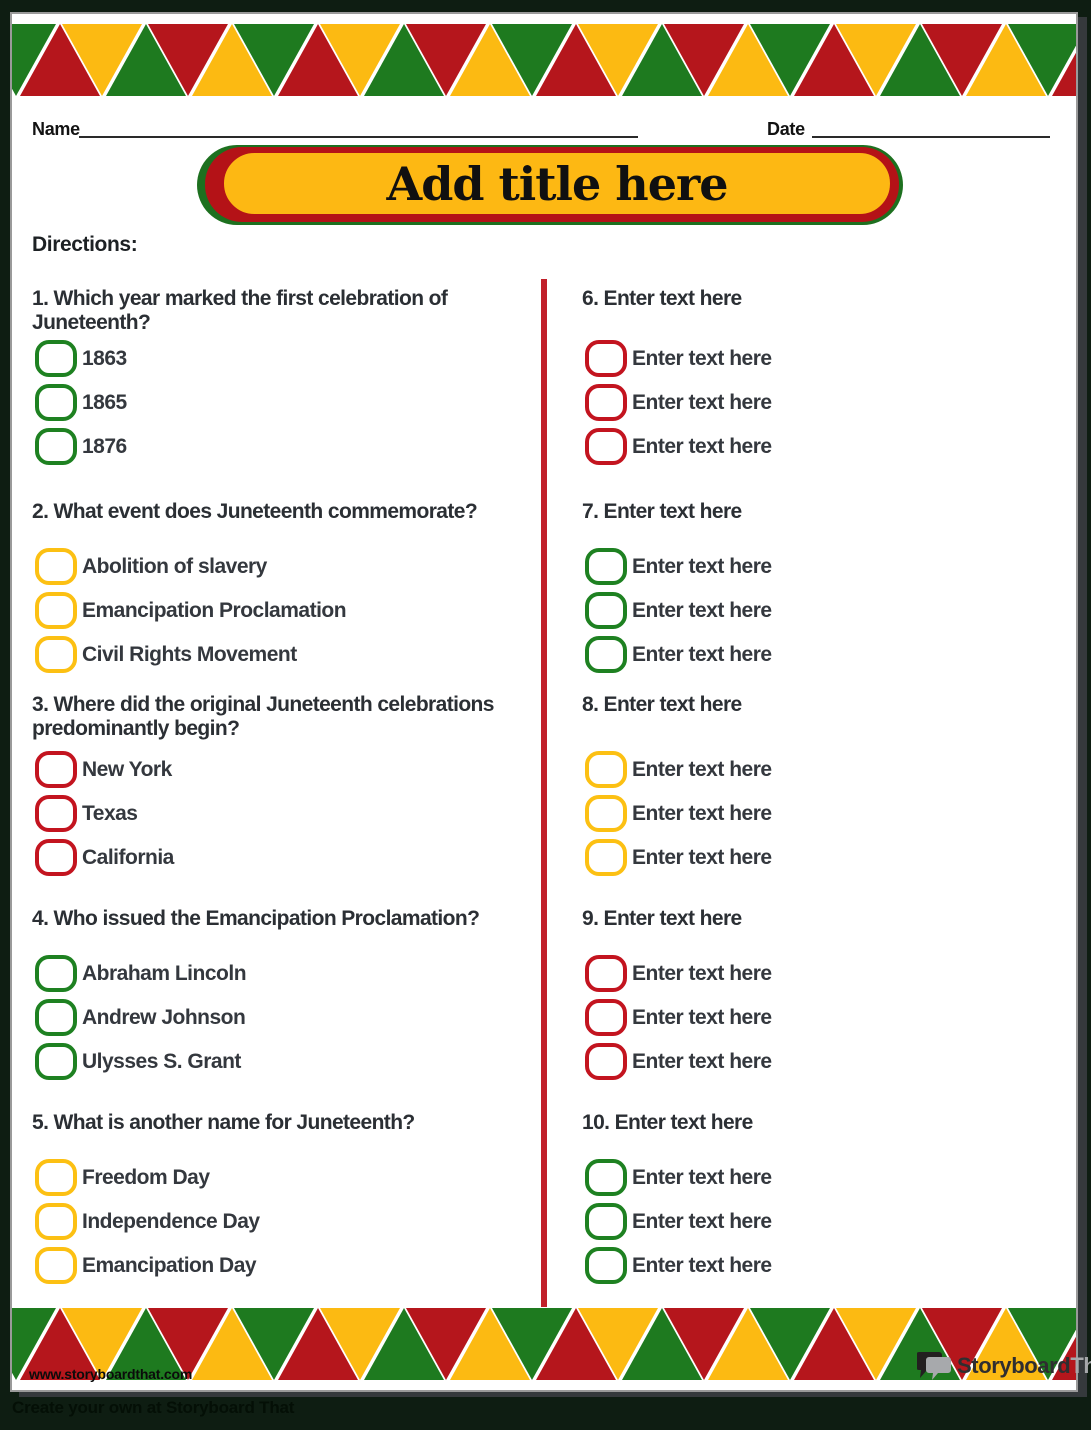 The height and width of the screenshot is (1430, 1091). What do you see at coordinates (128, 857) in the screenshot?
I see `option-label: California` at bounding box center [128, 857].